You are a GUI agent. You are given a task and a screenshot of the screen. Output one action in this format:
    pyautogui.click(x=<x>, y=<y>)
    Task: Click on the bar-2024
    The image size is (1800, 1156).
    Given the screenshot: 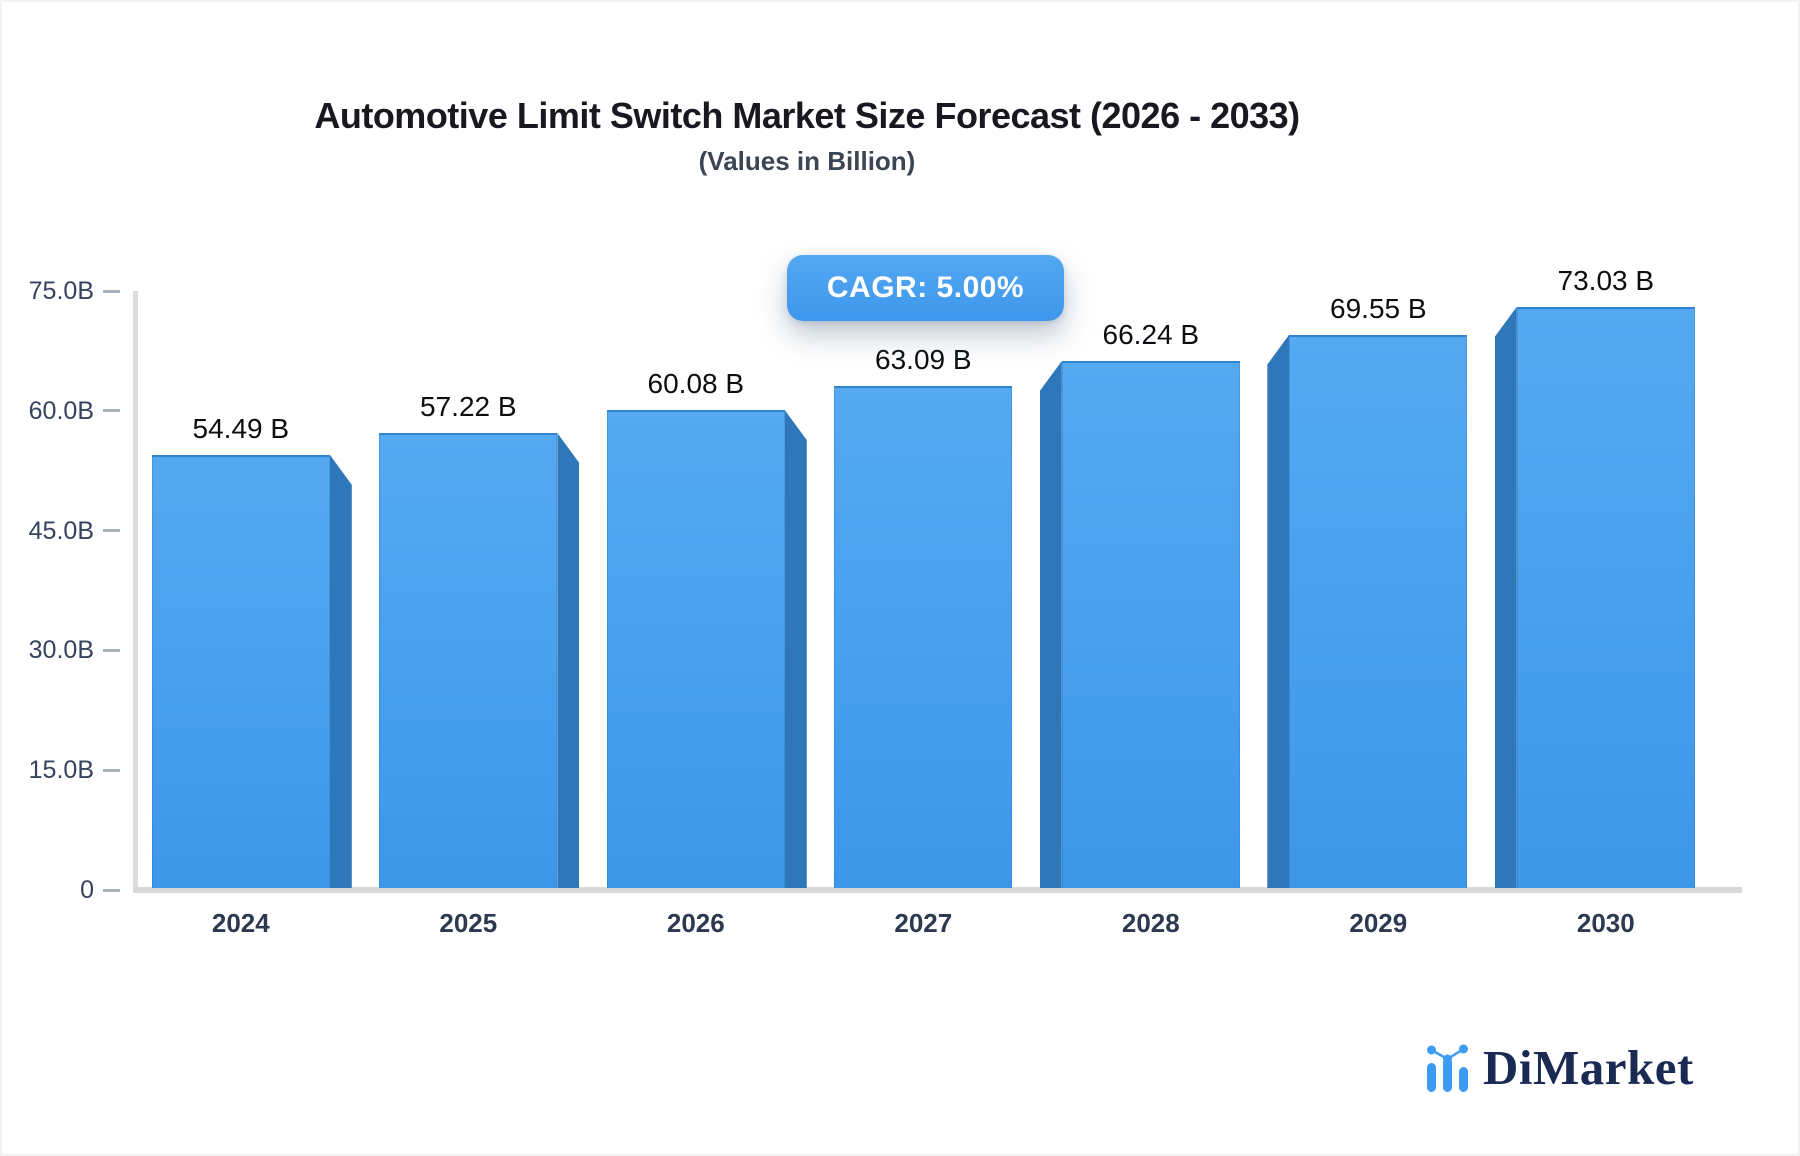 What is the action you would take?
    pyautogui.click(x=251, y=671)
    